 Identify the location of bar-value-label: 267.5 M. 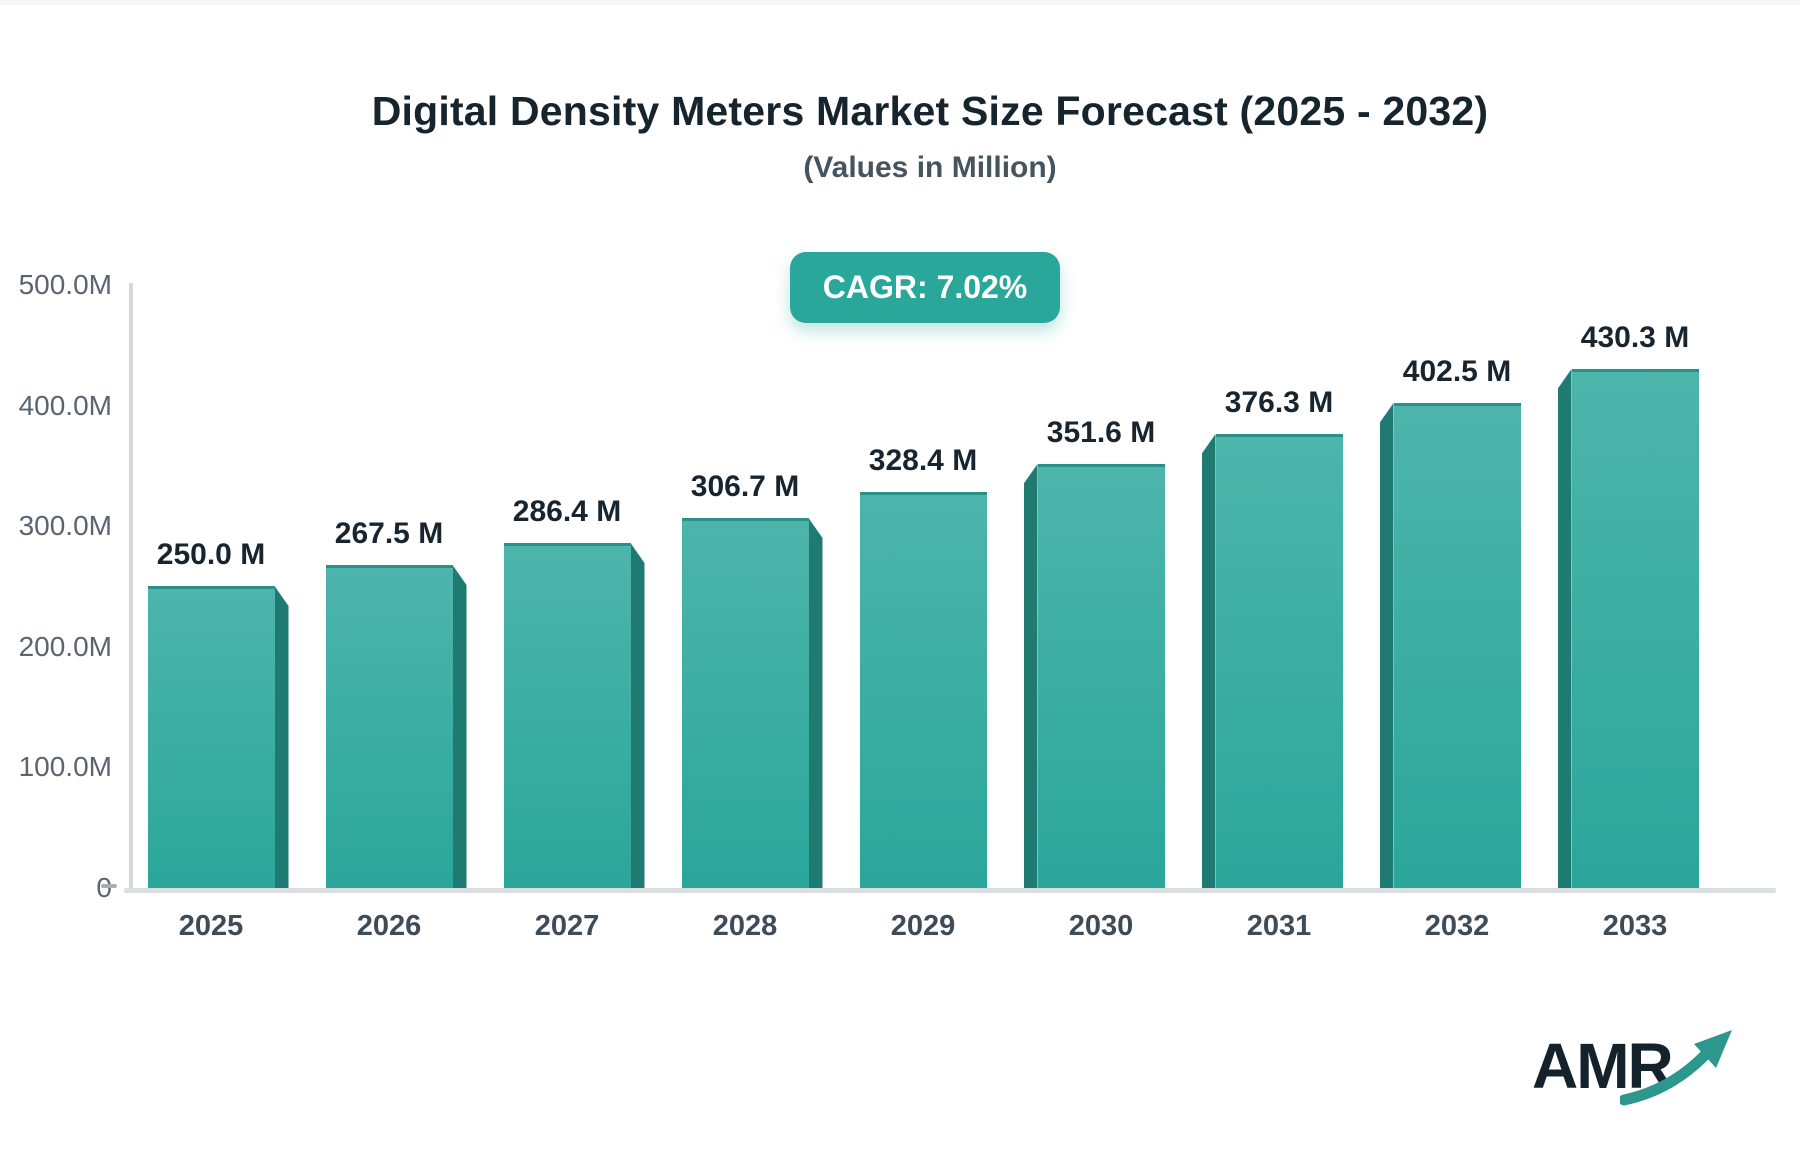
(389, 533).